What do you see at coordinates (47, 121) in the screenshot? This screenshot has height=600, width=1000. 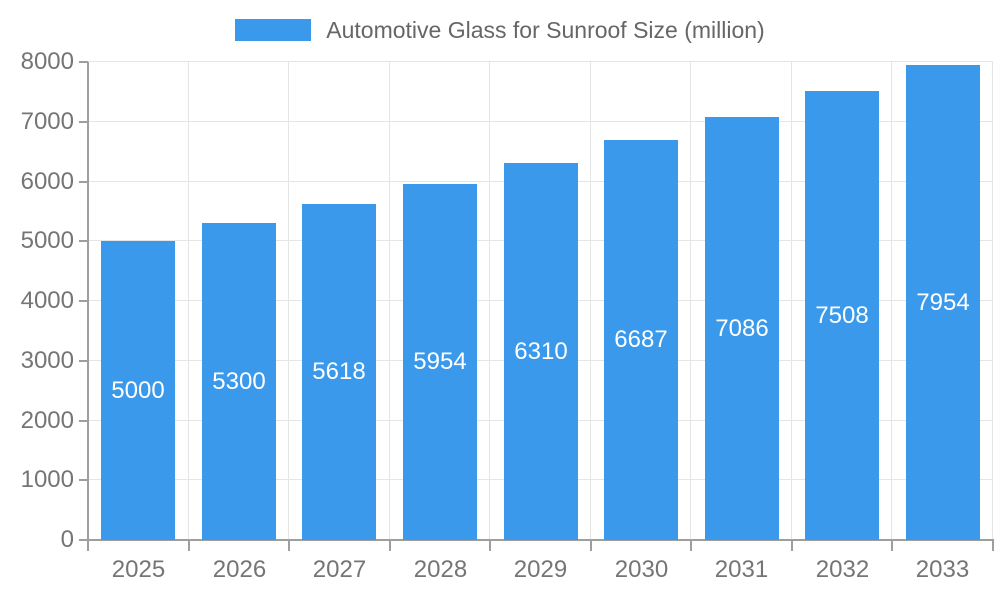 I see `y-tick-label: 7000` at bounding box center [47, 121].